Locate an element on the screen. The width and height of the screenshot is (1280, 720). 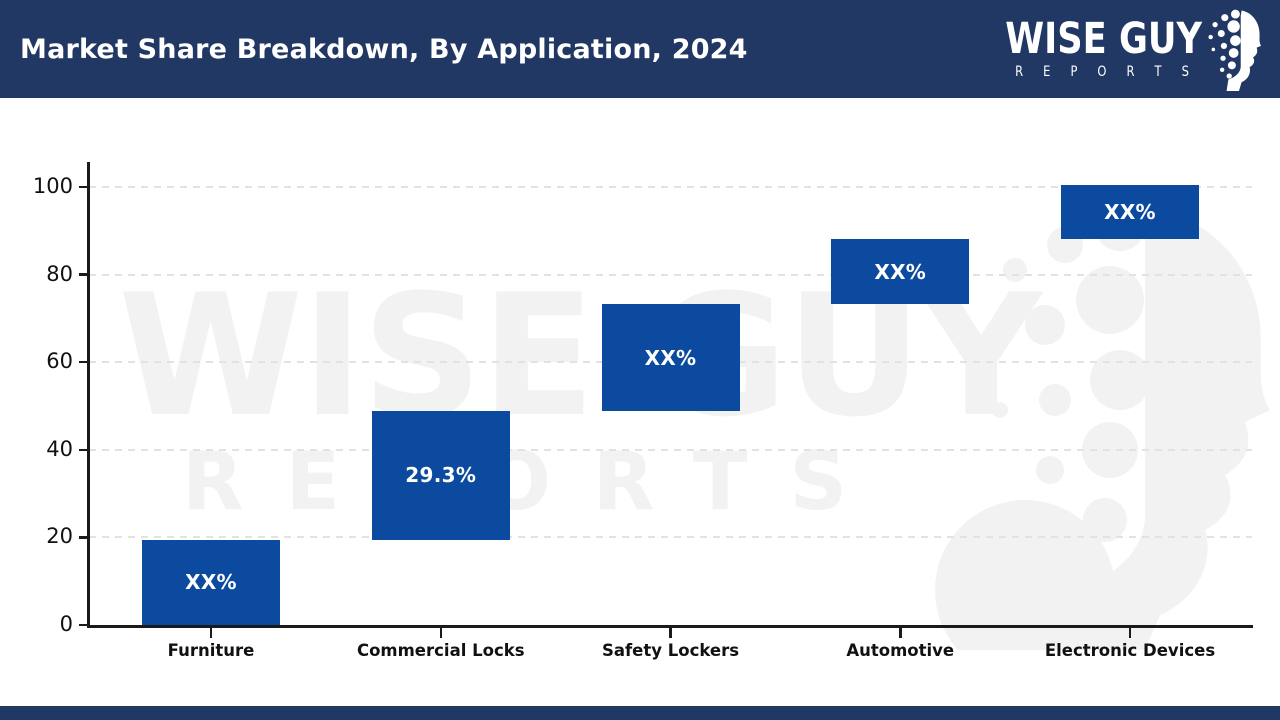
wise-guy-logo: WISE GUY R E P O R T S is located at coordinates (1112, 49).